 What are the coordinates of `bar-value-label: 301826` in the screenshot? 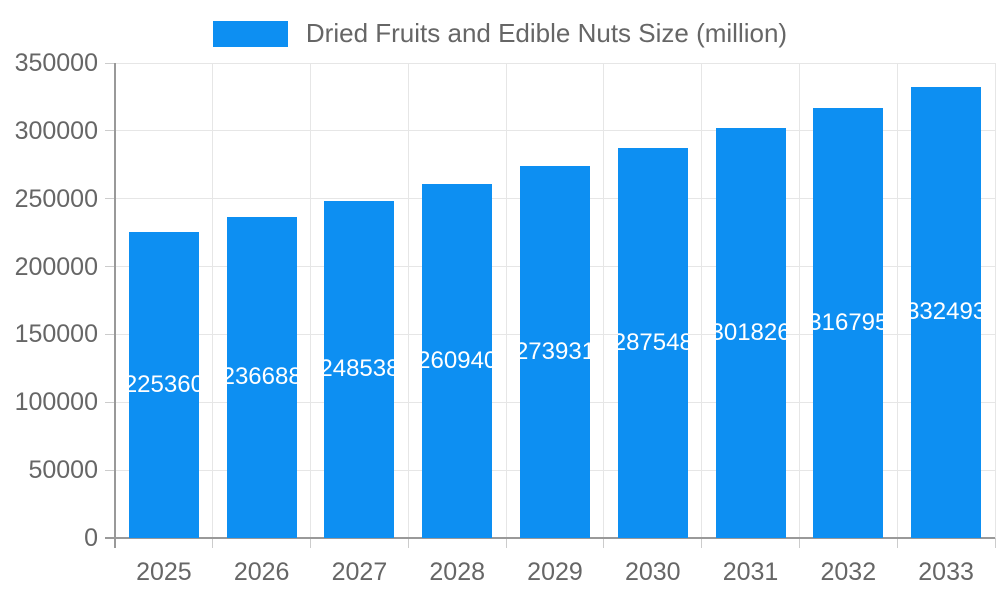 It's located at (750, 333).